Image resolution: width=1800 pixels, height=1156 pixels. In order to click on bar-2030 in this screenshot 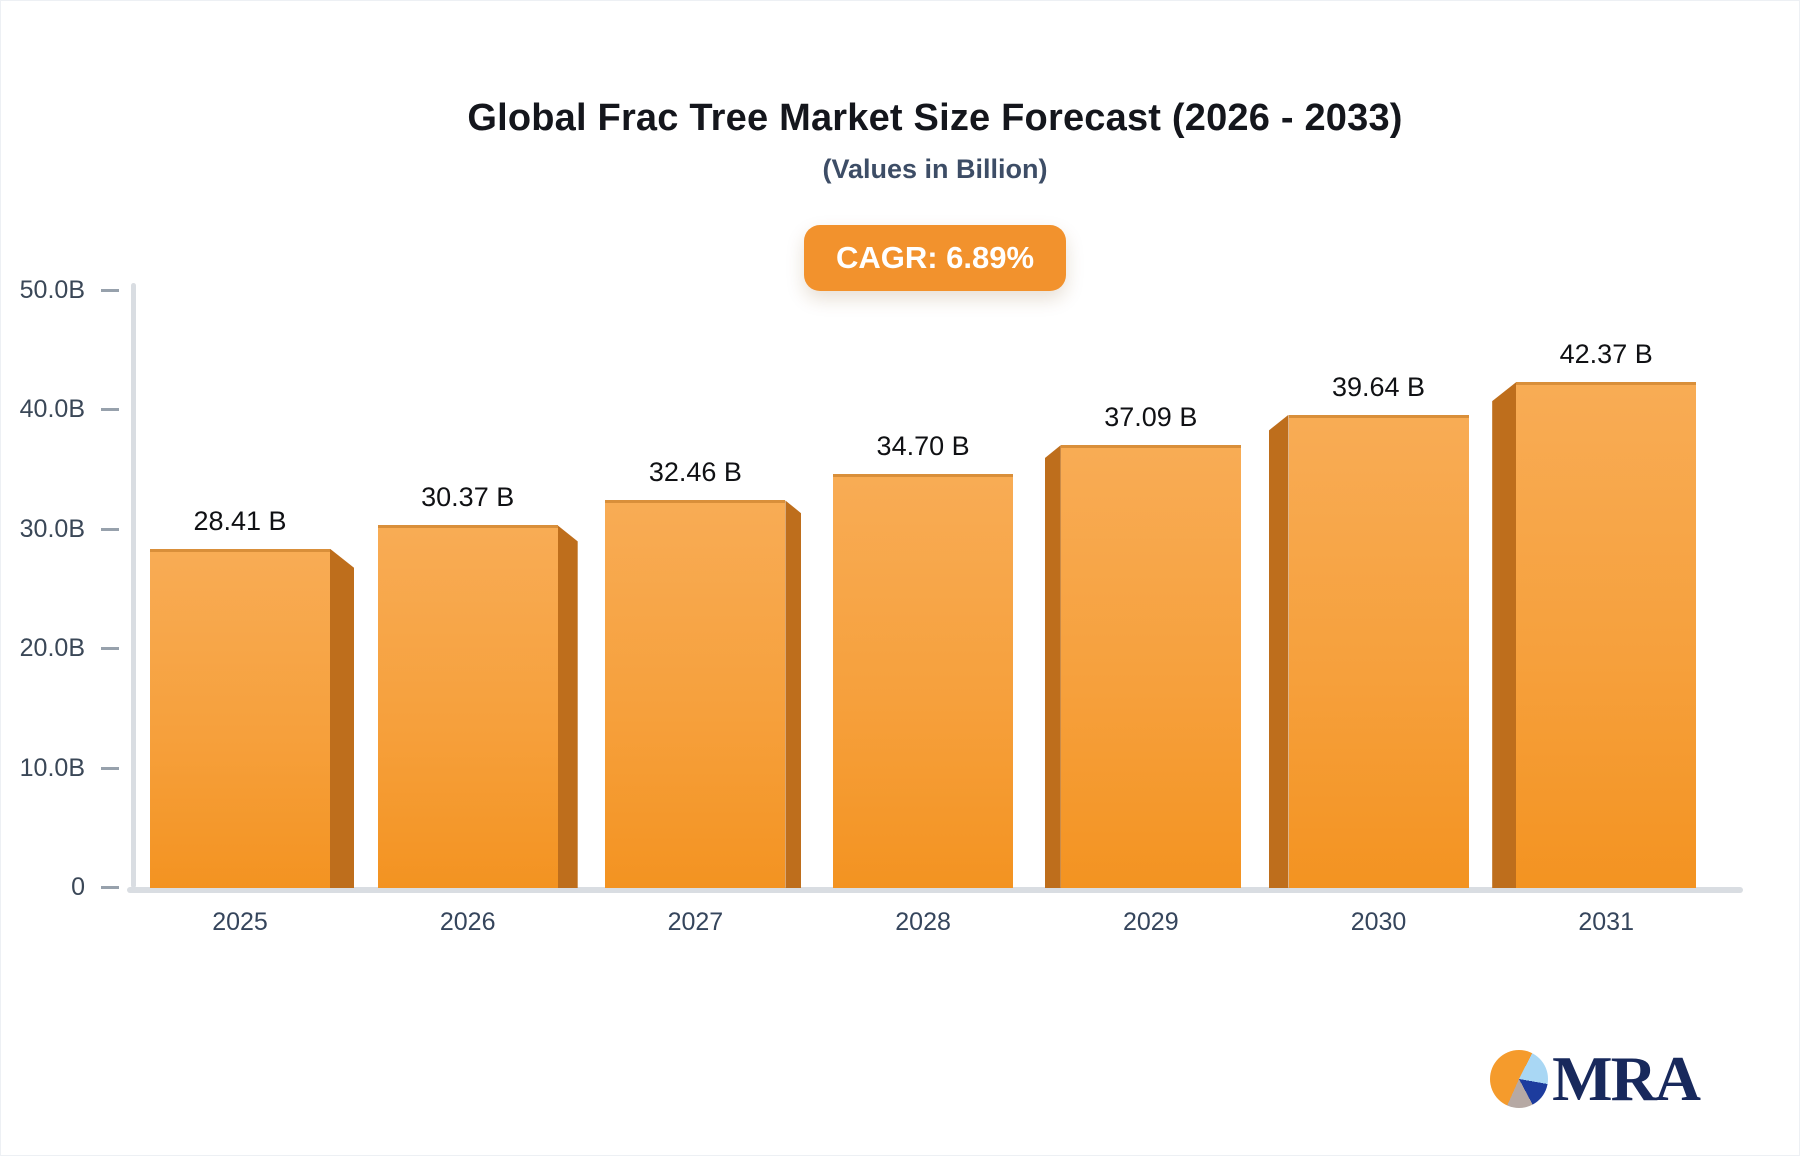, I will do `click(1368, 651)`.